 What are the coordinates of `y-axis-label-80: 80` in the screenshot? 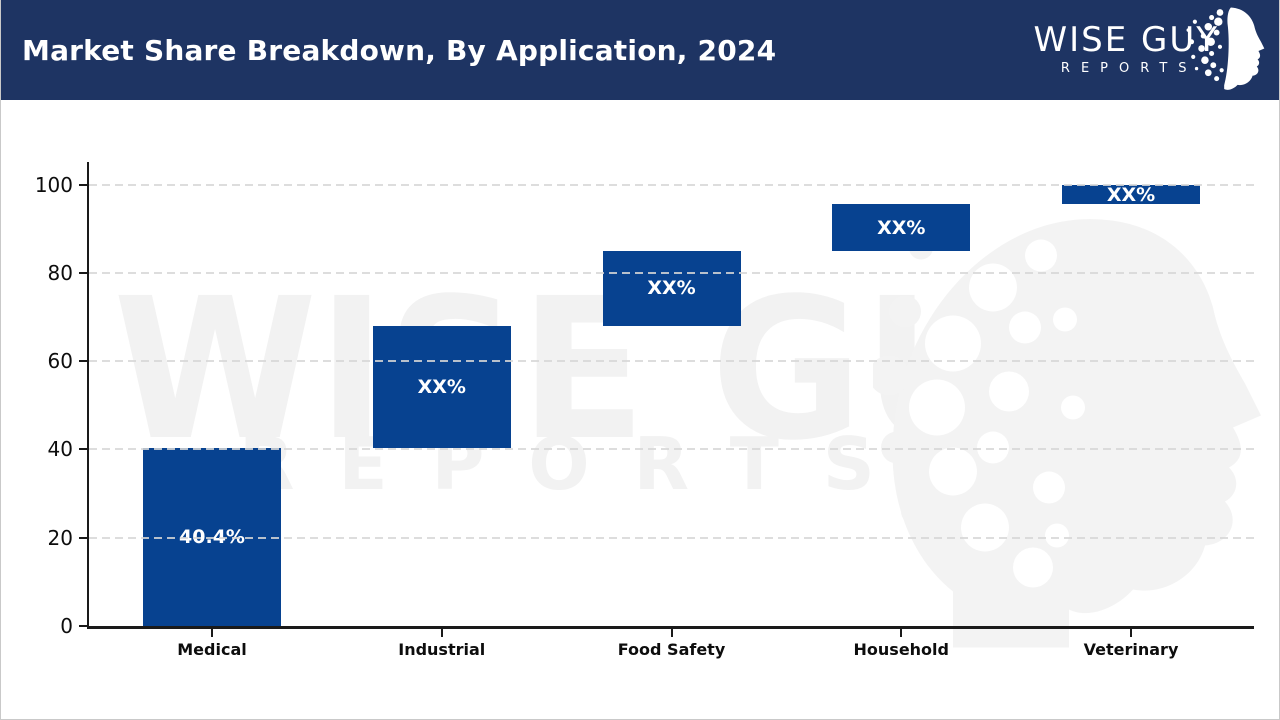 It's located at (60, 272).